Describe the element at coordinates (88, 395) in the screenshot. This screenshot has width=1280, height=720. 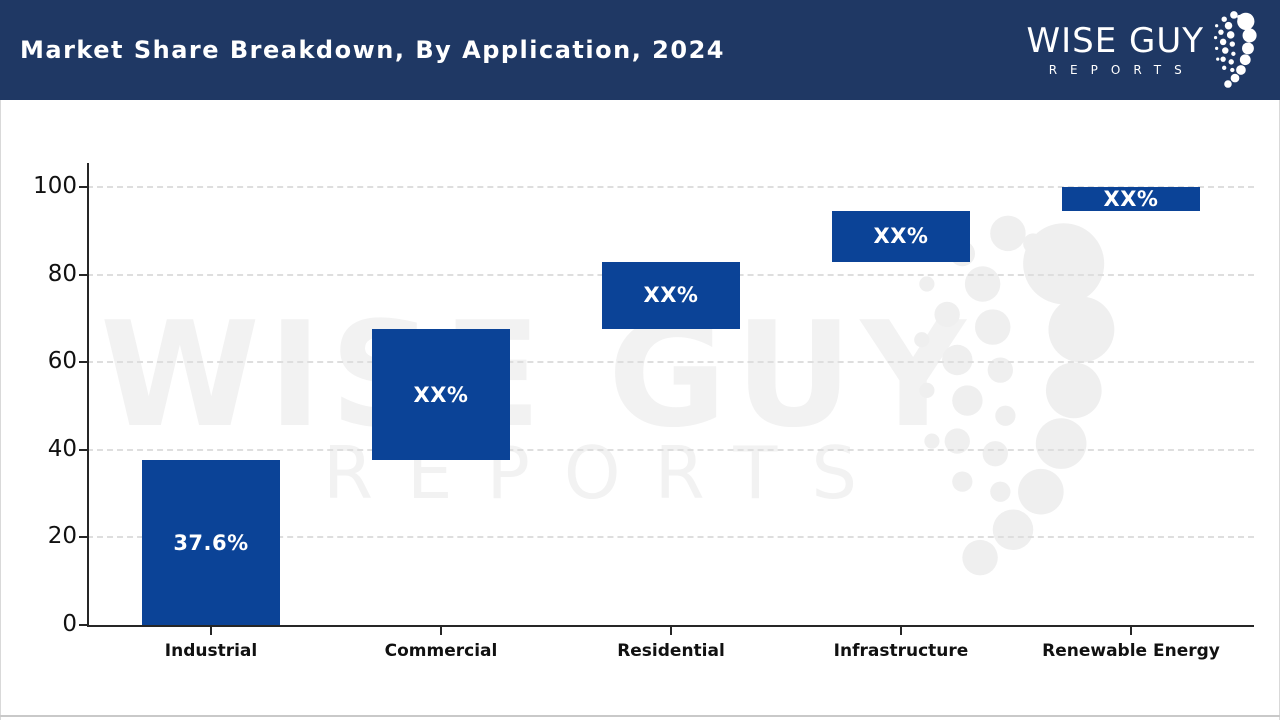
I see `y-axis-line` at that location.